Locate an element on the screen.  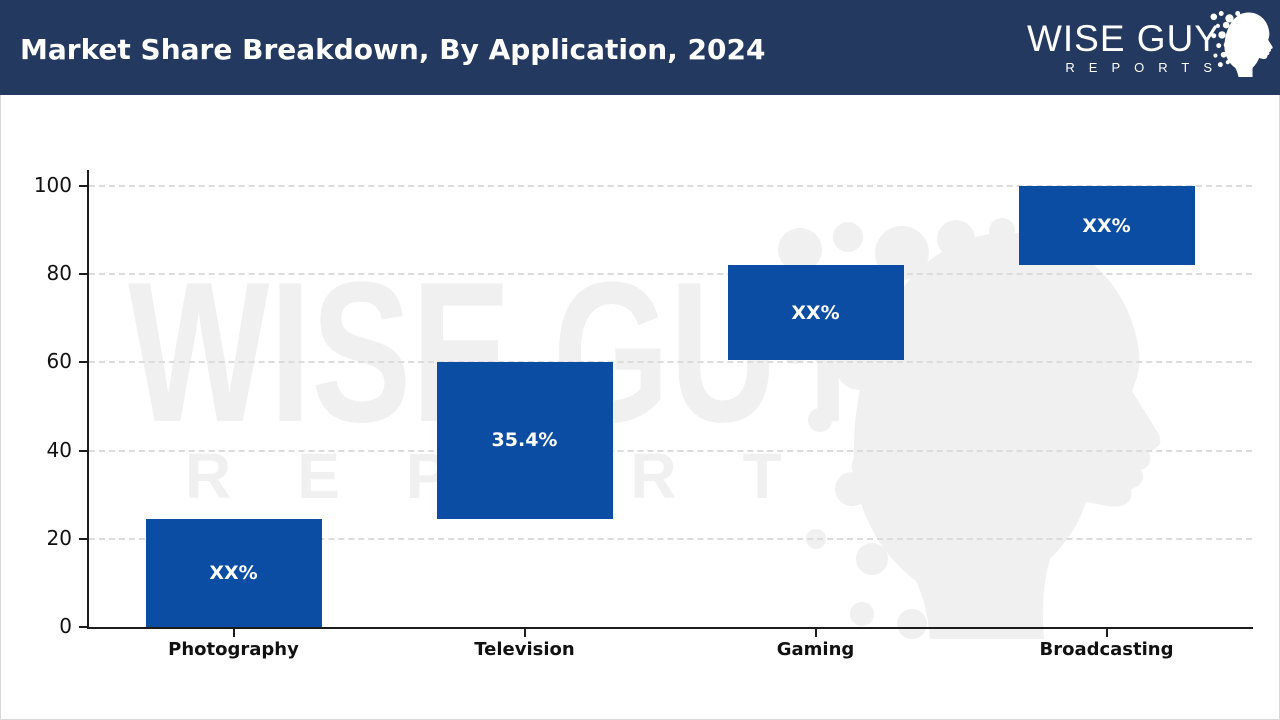
brand-face-icon is located at coordinates (1241, 44).